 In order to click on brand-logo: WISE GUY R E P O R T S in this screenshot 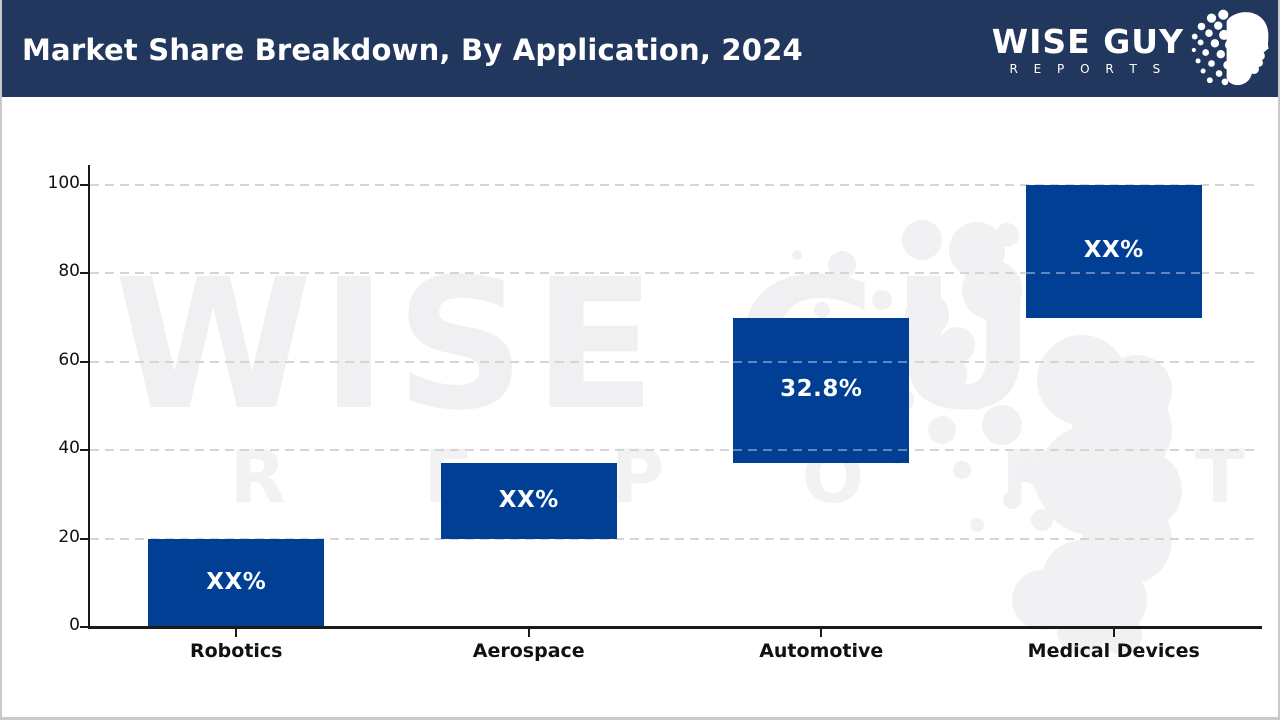, I will do `click(1133, 50)`.